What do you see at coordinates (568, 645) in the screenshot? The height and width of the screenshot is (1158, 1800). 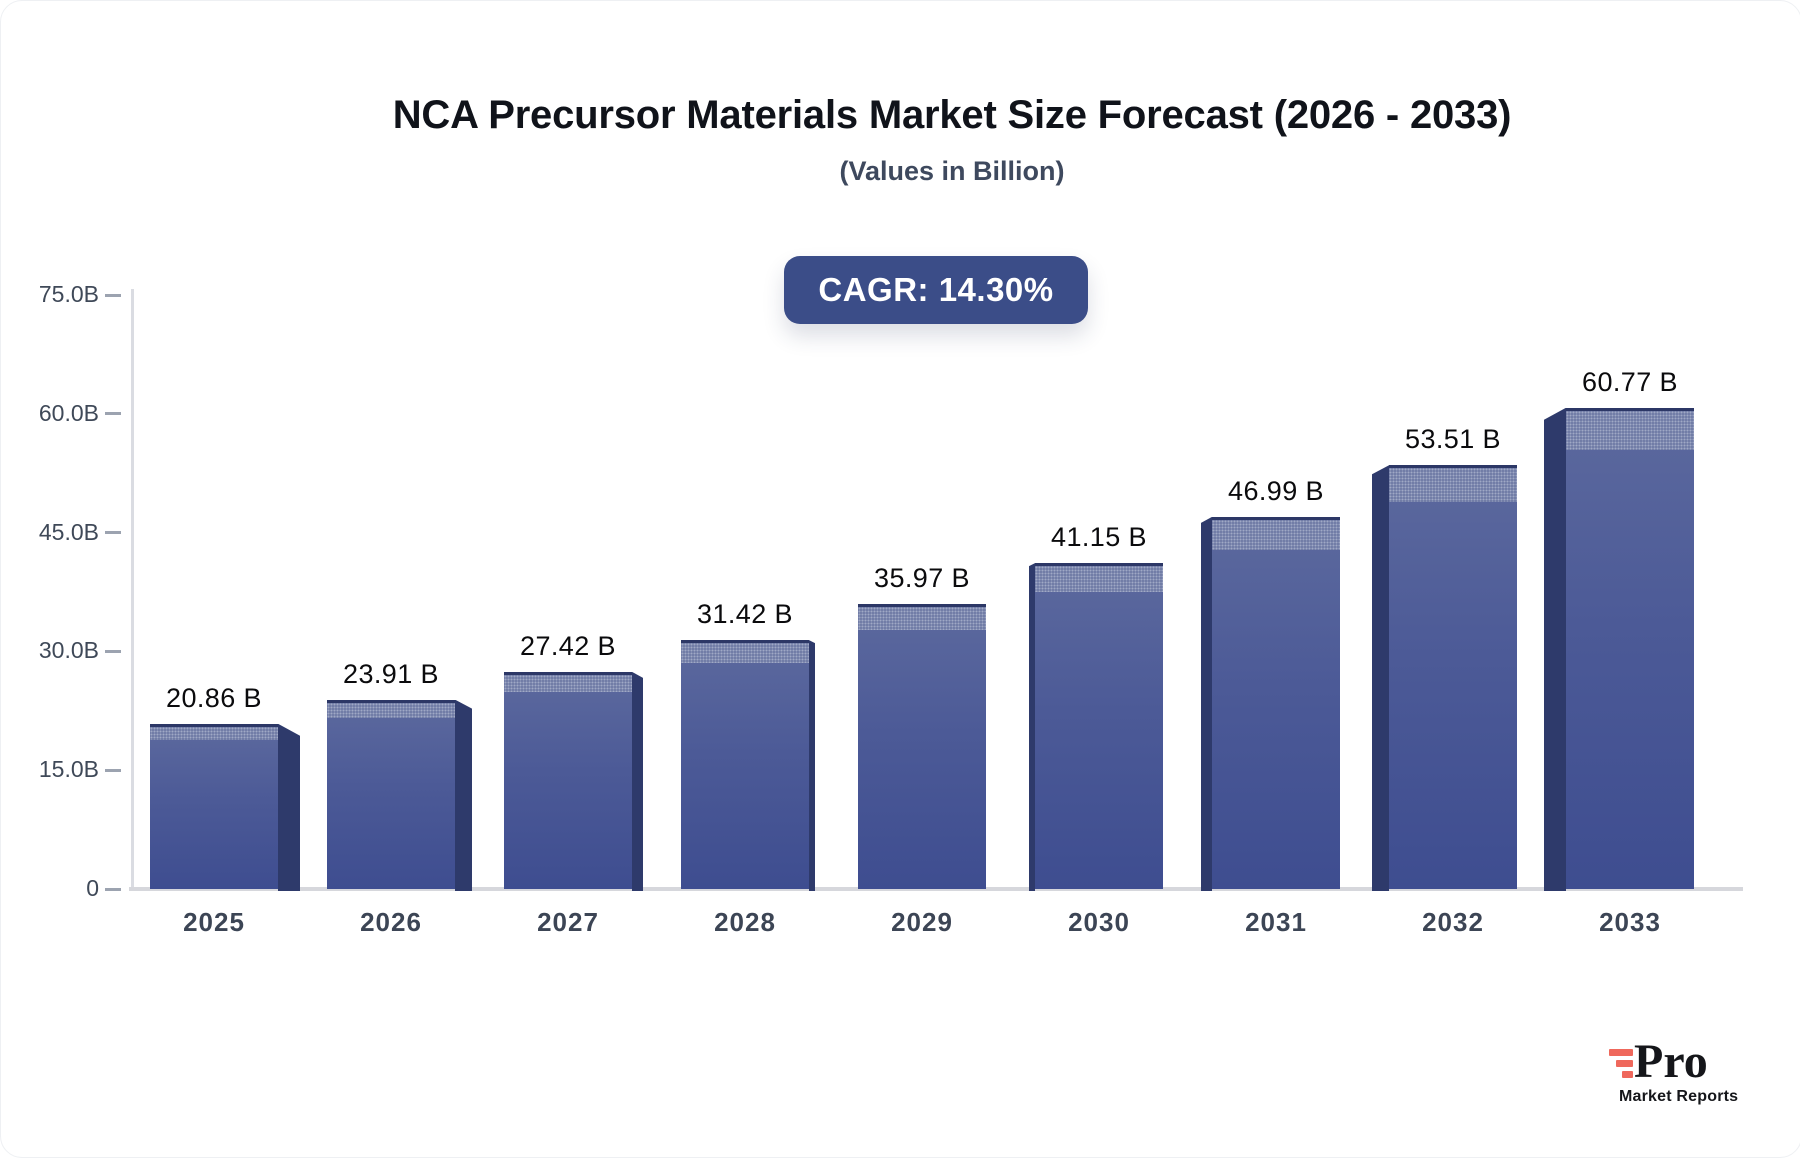 I see `bar-value-label: 27.42 B` at bounding box center [568, 645].